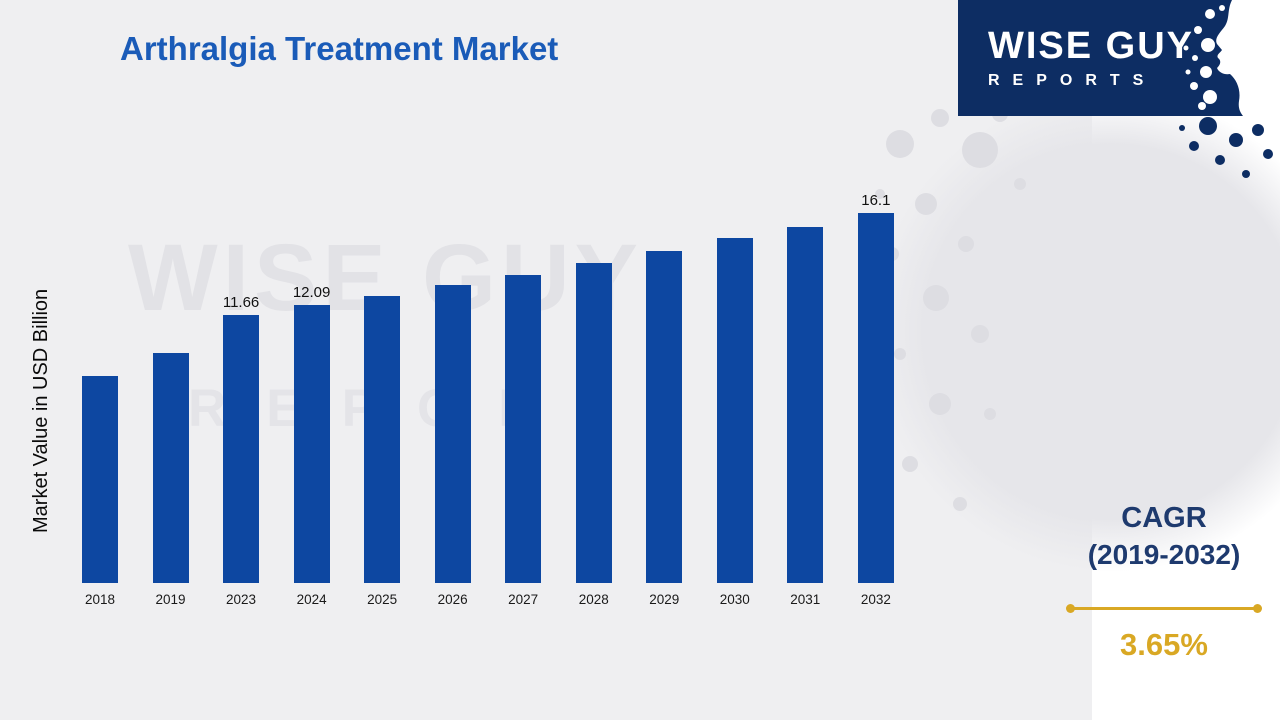 The image size is (1280, 720). Describe the element at coordinates (1231, 58) in the screenshot. I see `face-profile-icon` at that location.